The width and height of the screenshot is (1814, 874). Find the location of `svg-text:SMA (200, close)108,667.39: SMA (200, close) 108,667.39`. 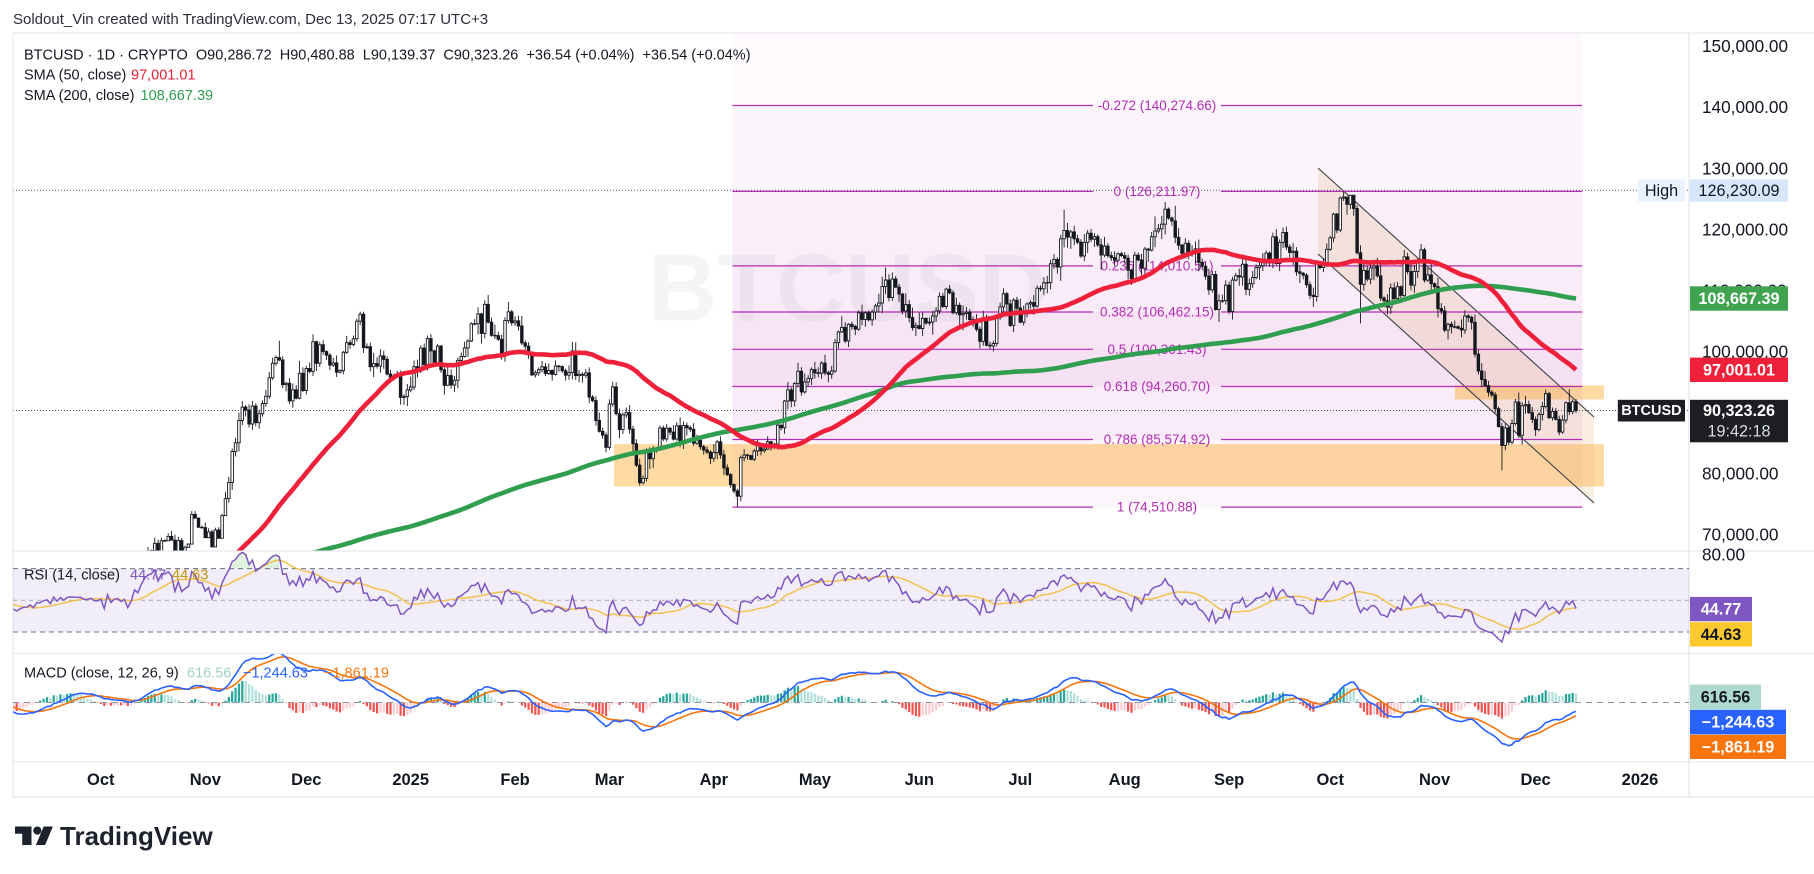

svg-text:SMA (200, close)108,667.39: SMA (200, close) 108,667.39 is located at coordinates (118, 96).